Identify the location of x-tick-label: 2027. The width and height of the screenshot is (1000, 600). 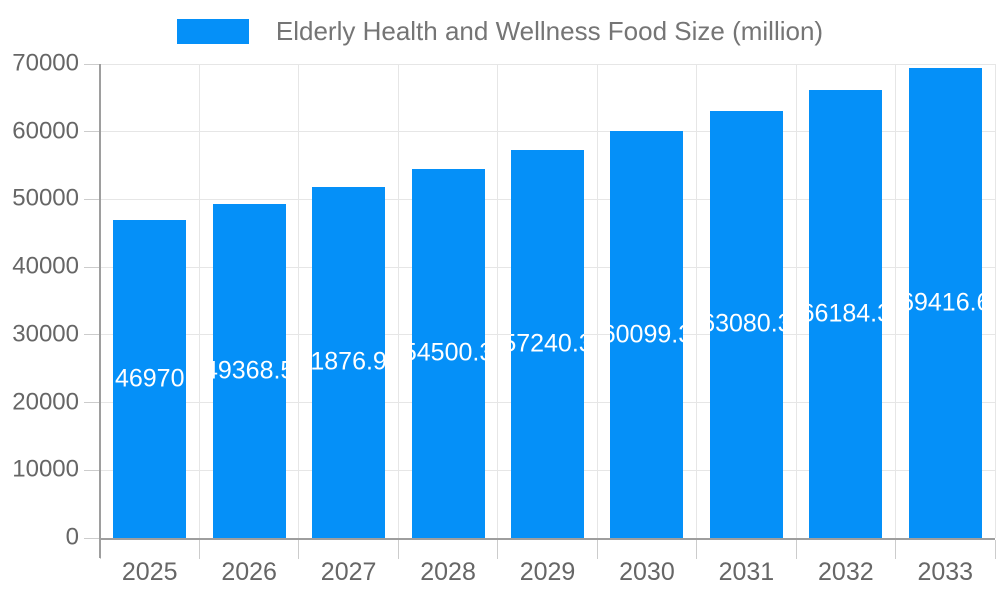
(348, 572).